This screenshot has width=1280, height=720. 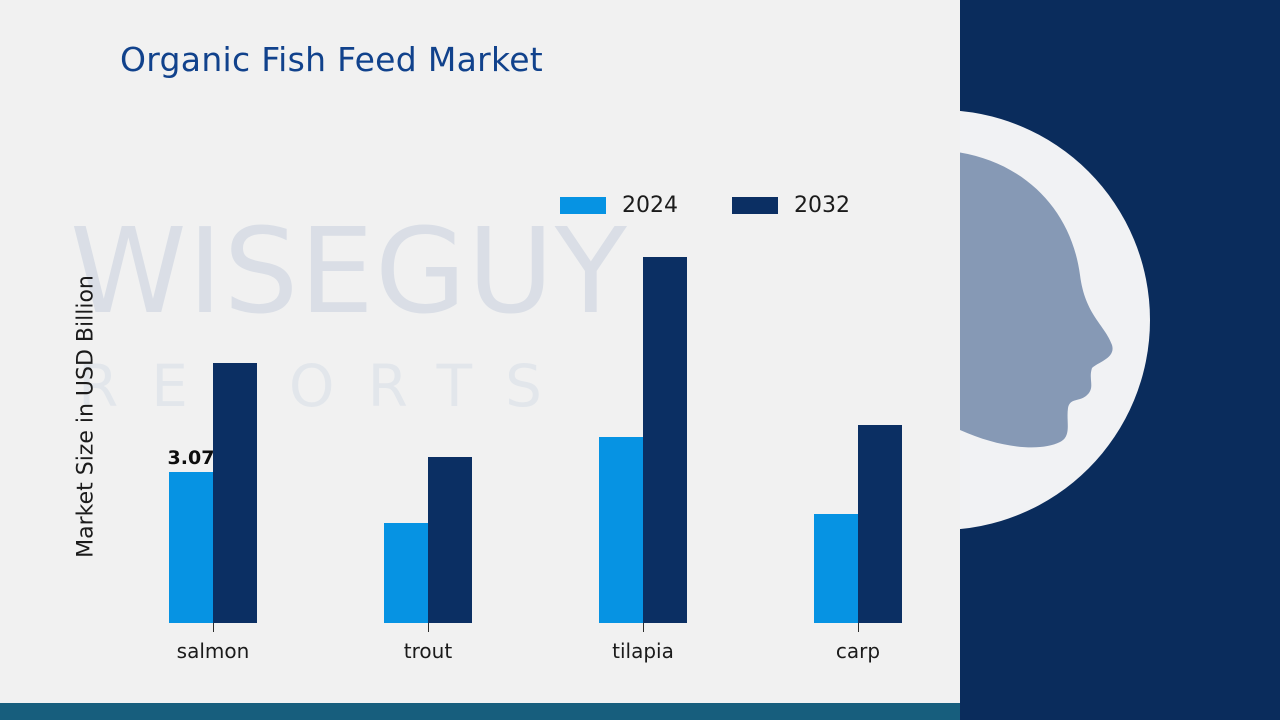 What do you see at coordinates (650, 205) in the screenshot?
I see `legend-label-2024: 2024` at bounding box center [650, 205].